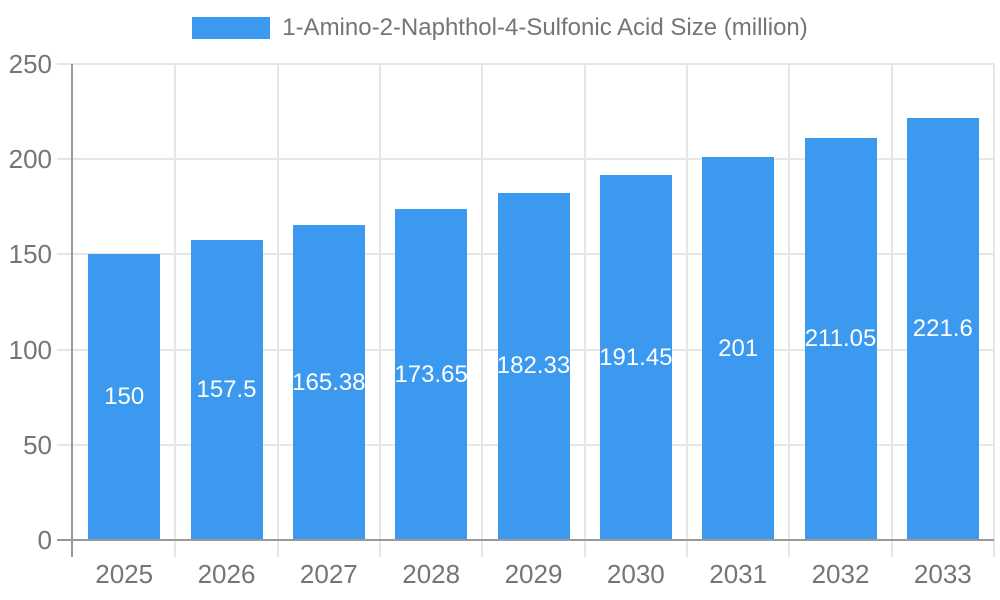 The height and width of the screenshot is (600, 1000). I want to click on bar-value-label: 191.45, so click(636, 357).